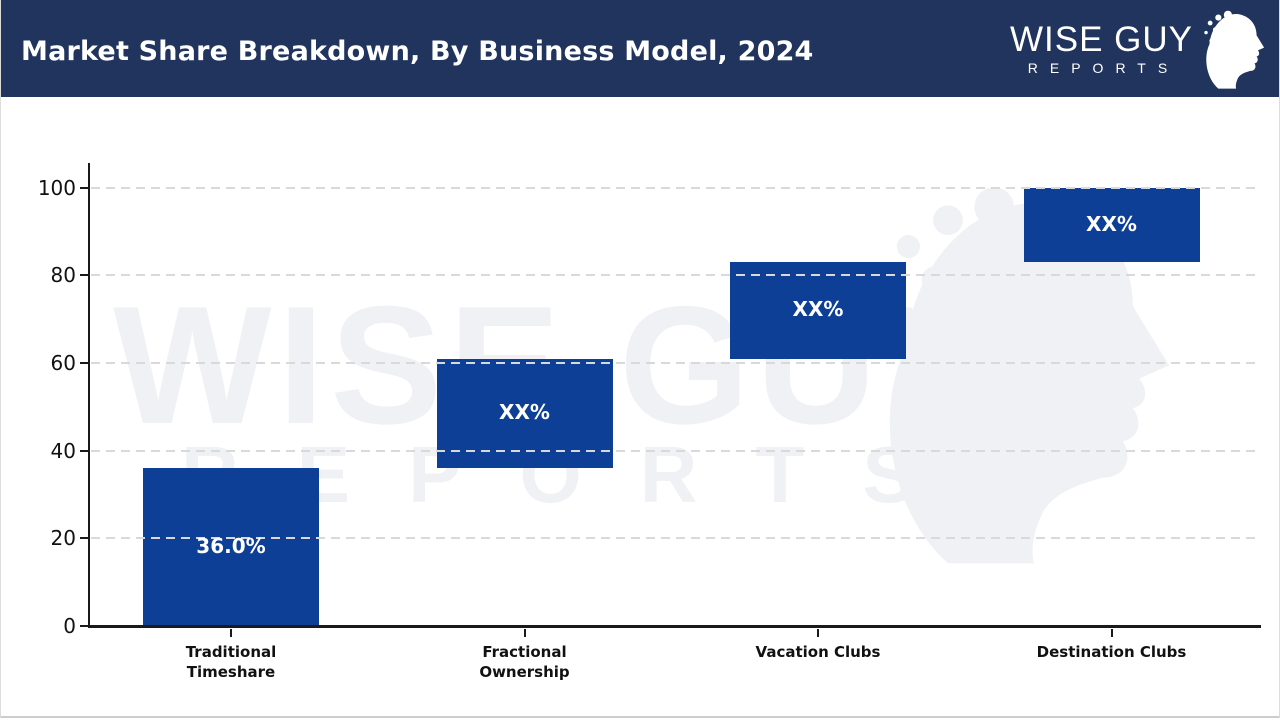  What do you see at coordinates (231, 652) in the screenshot?
I see `x-category-line: Traditional` at bounding box center [231, 652].